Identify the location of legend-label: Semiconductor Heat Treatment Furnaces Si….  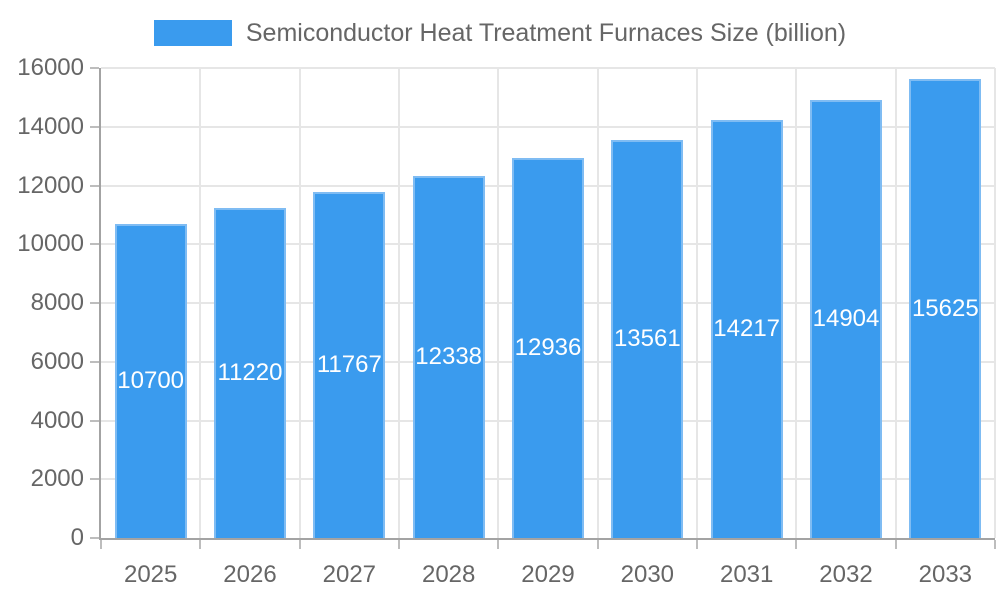
(546, 32).